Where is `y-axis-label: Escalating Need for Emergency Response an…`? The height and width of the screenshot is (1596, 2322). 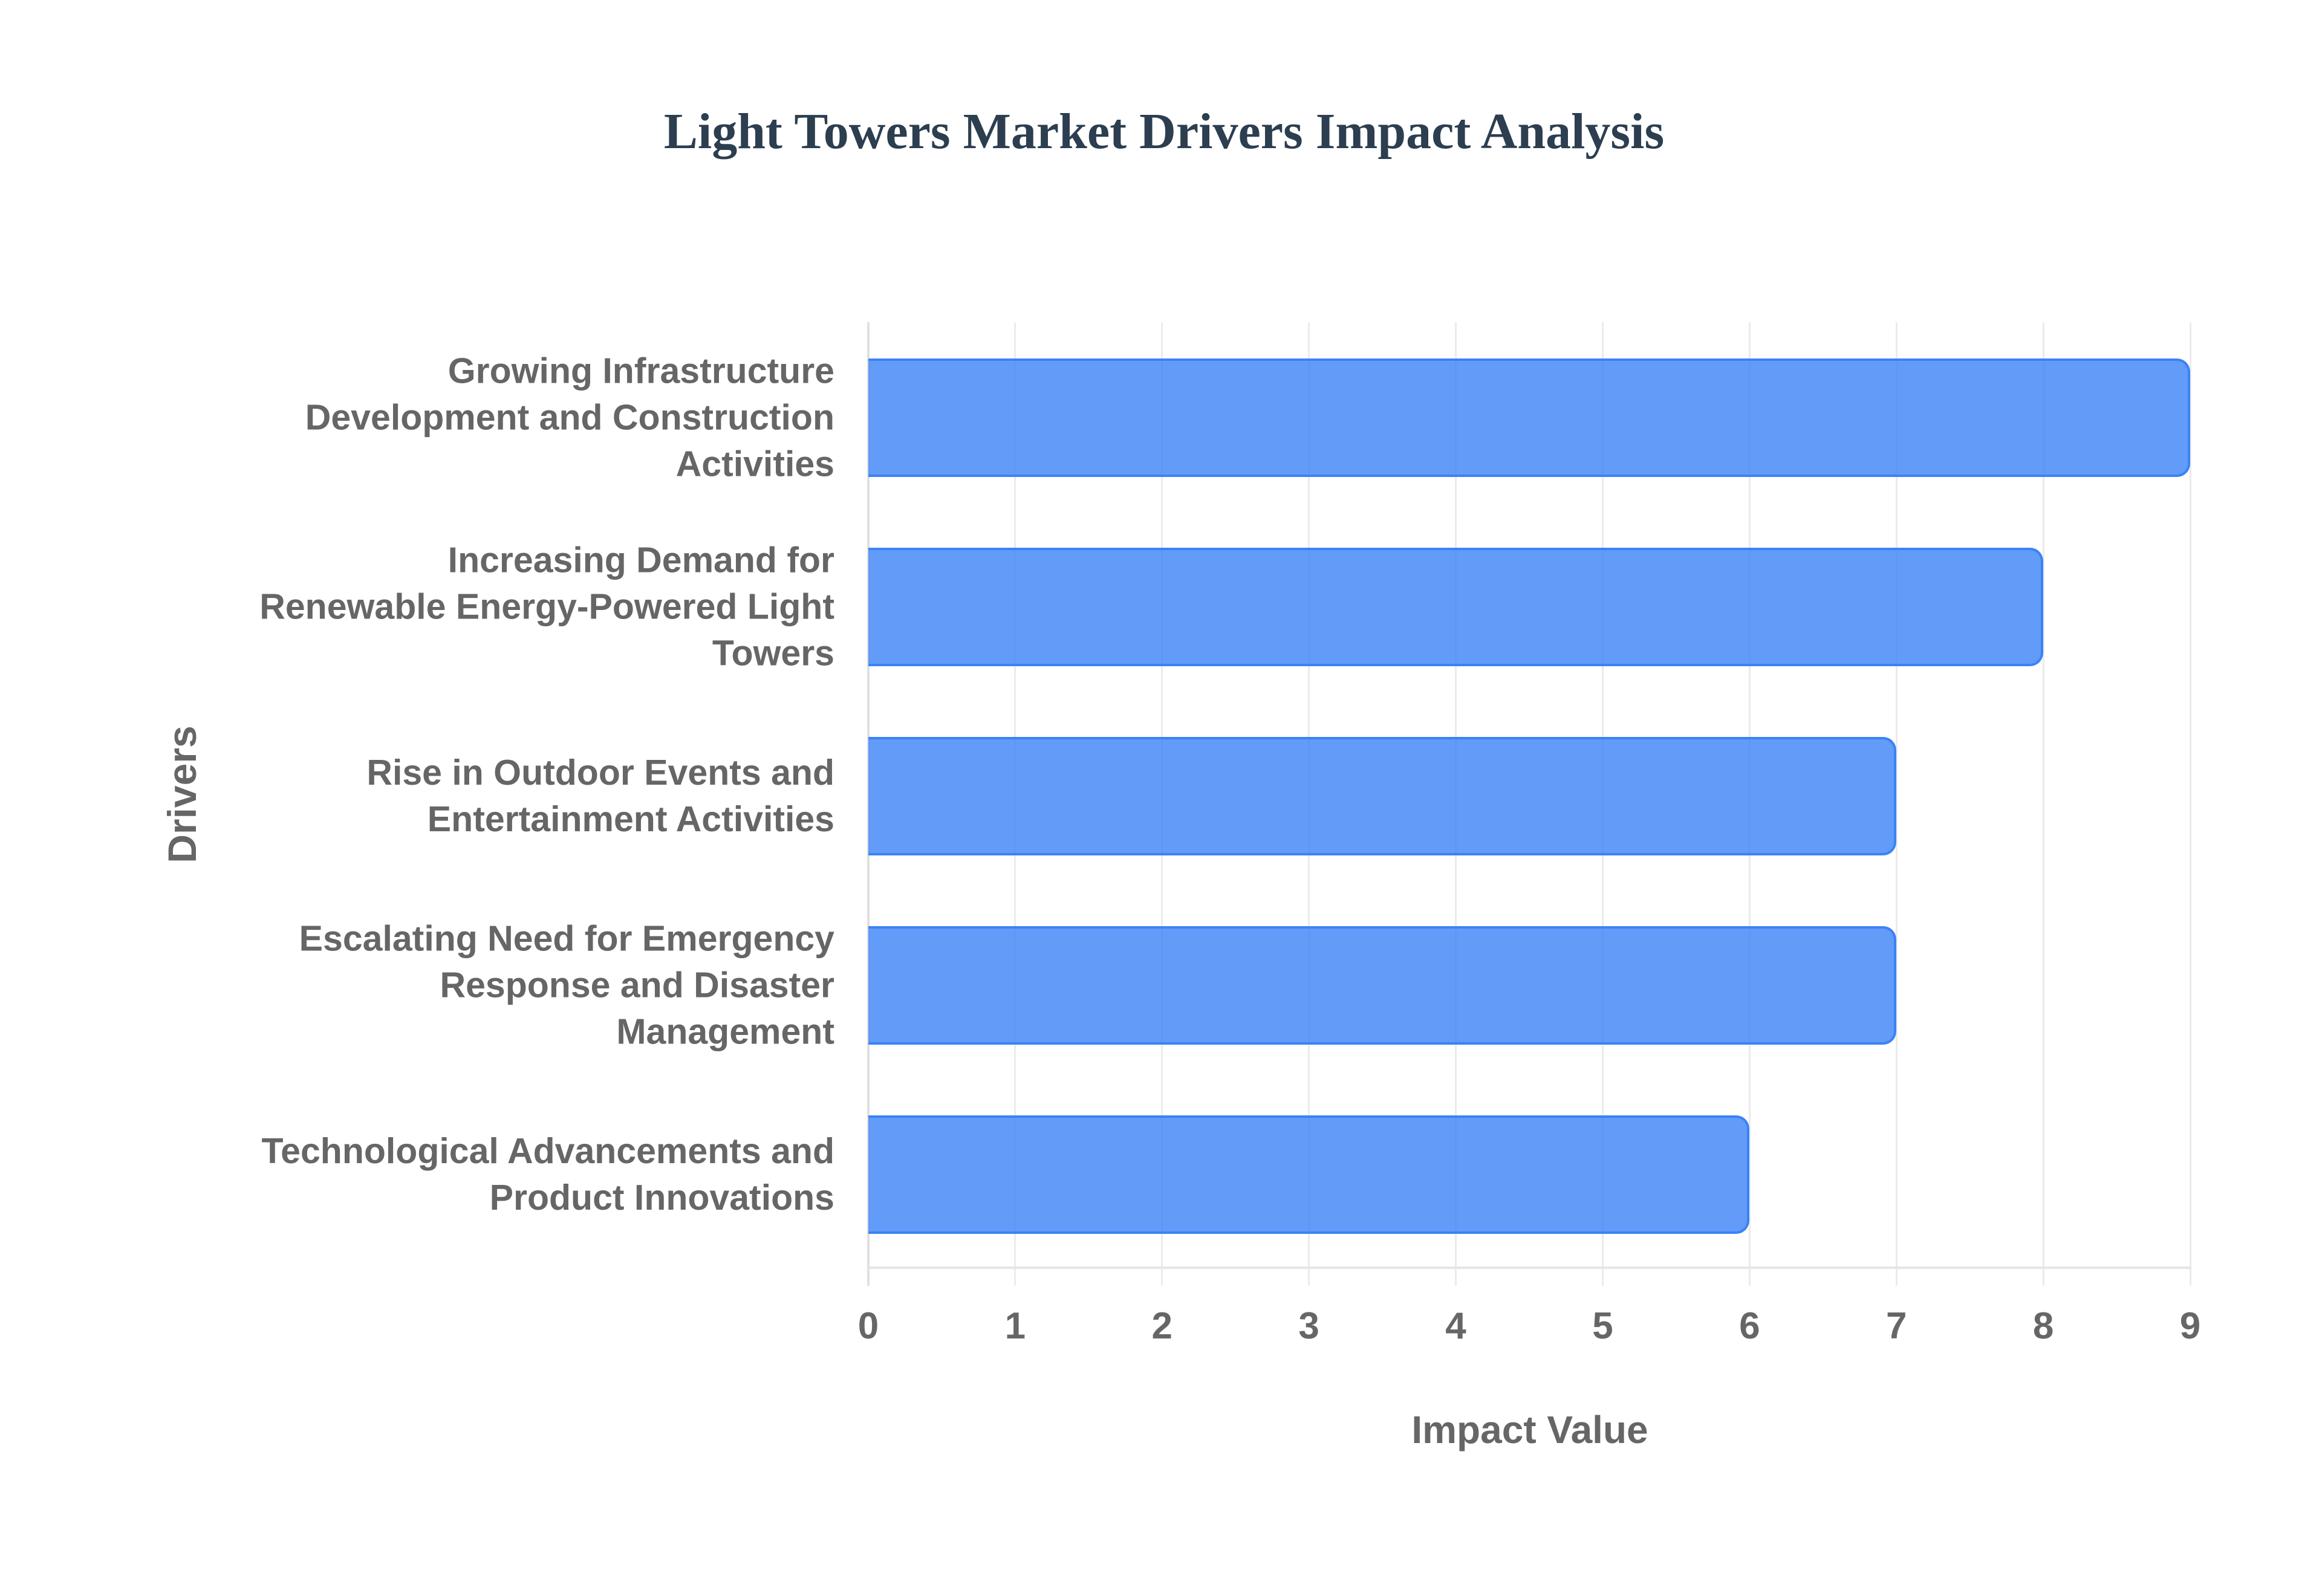 y-axis-label: Escalating Need for Emergency Response an… is located at coordinates (532, 985).